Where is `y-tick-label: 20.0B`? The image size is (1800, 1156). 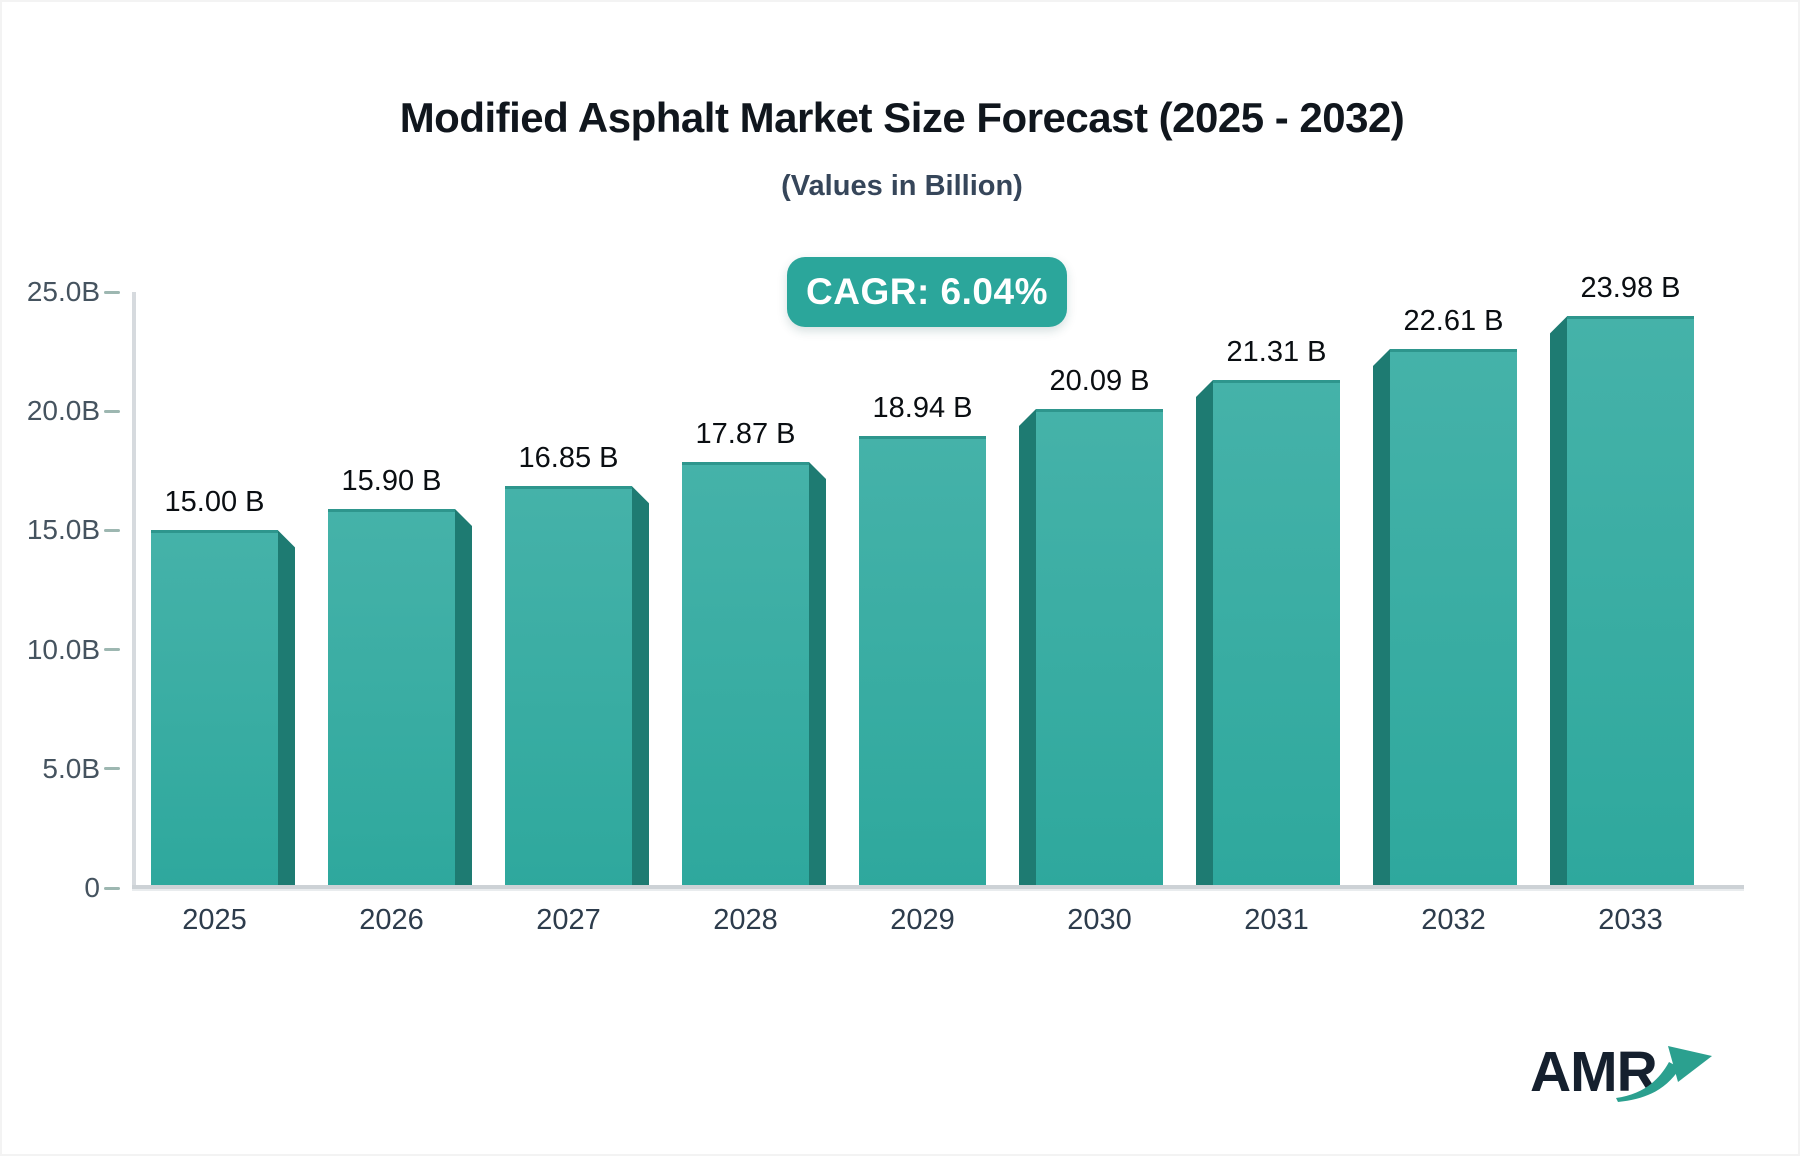
y-tick-label: 20.0B is located at coordinates (63, 411).